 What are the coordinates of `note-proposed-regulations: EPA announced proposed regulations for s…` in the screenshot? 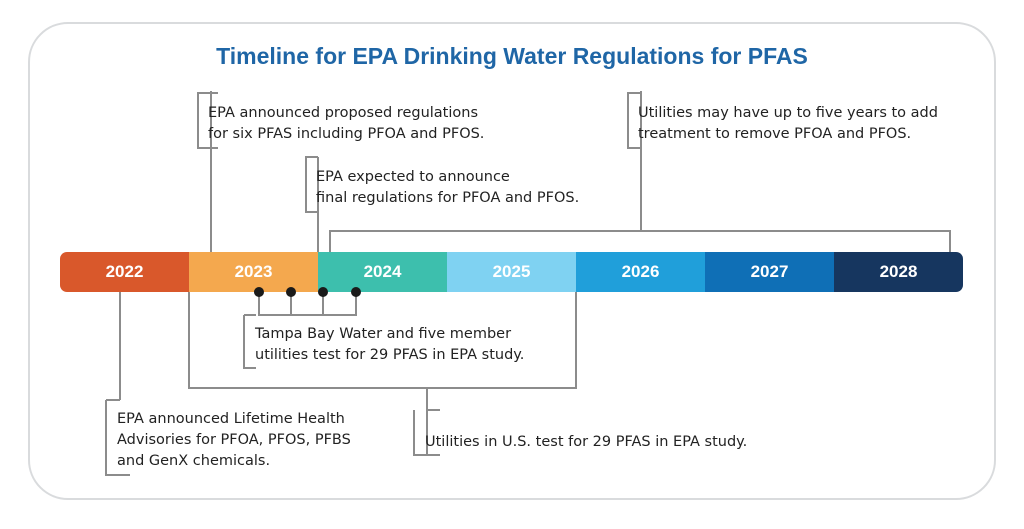 It's located at (346, 123).